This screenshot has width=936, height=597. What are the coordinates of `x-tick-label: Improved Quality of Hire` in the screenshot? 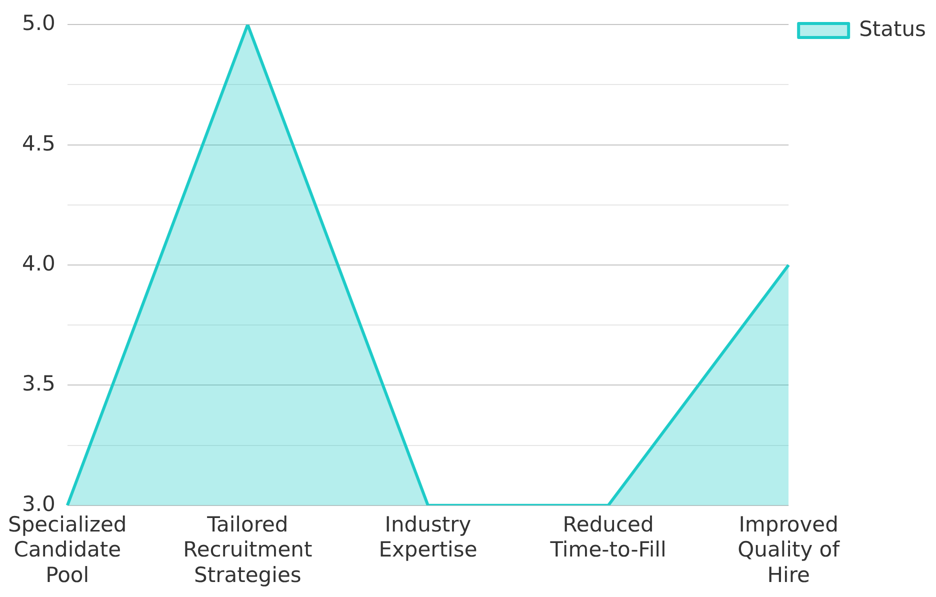 It's located at (789, 549).